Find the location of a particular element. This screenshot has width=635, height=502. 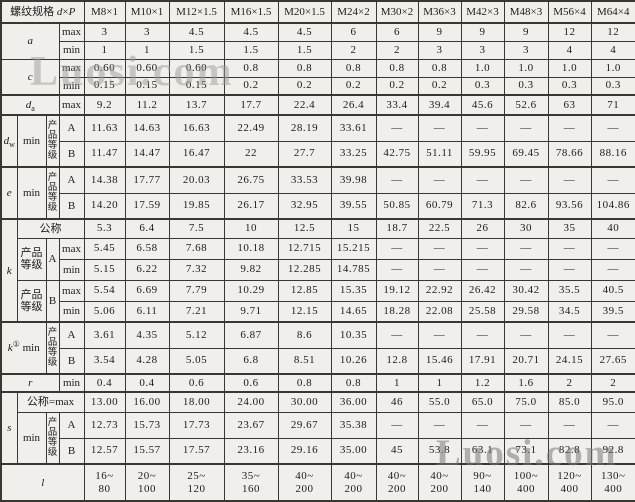

value-cell: 29.67 is located at coordinates (304, 425).